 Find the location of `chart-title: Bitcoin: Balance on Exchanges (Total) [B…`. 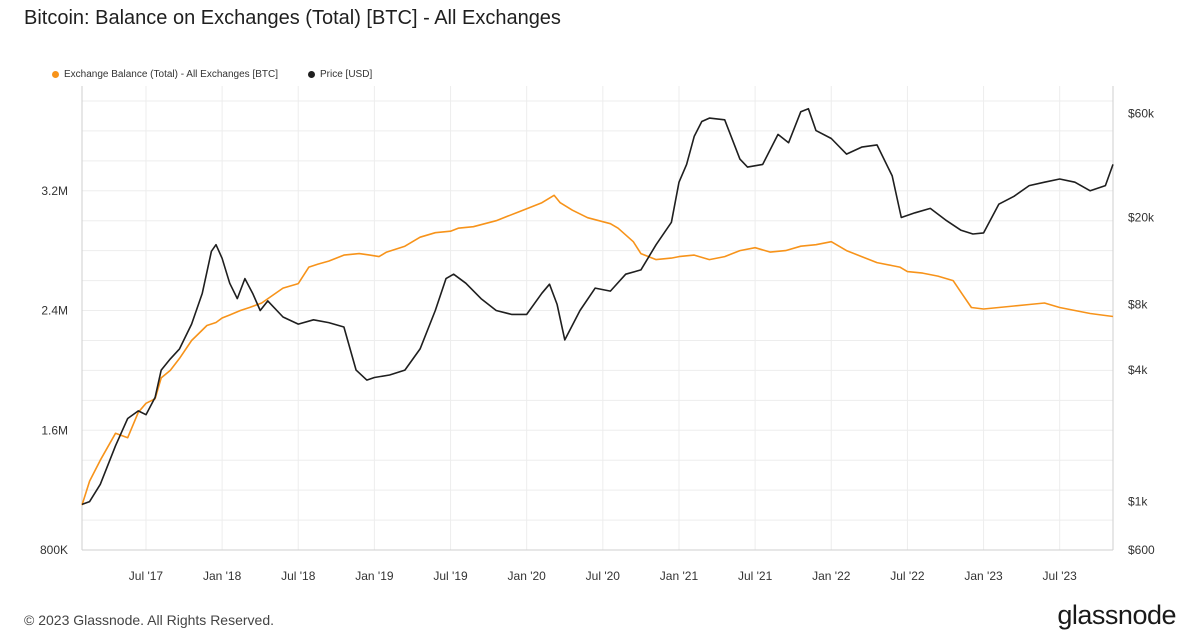

chart-title: Bitcoin: Balance on Exchanges (Total) [B… is located at coordinates (292, 18).